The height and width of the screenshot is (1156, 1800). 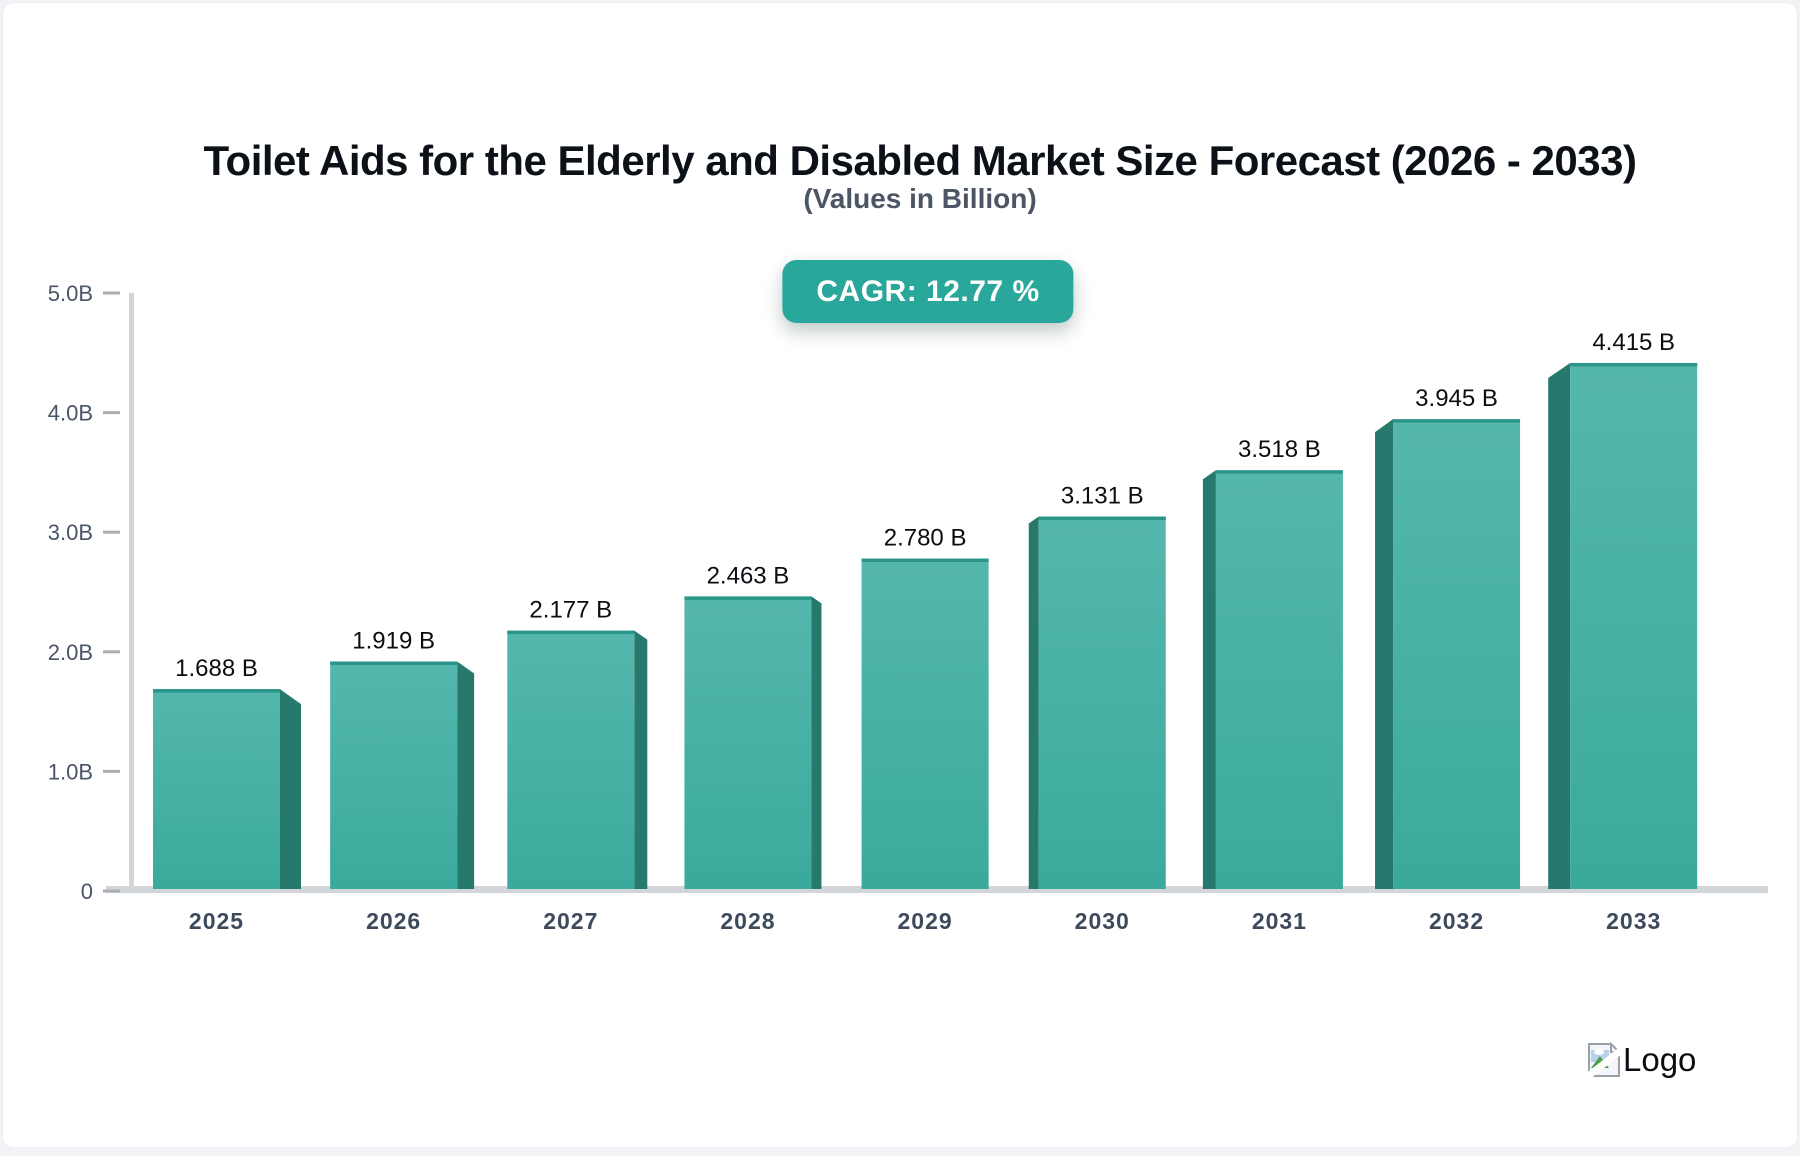 What do you see at coordinates (87, 891) in the screenshot?
I see `y-tick-label: 0` at bounding box center [87, 891].